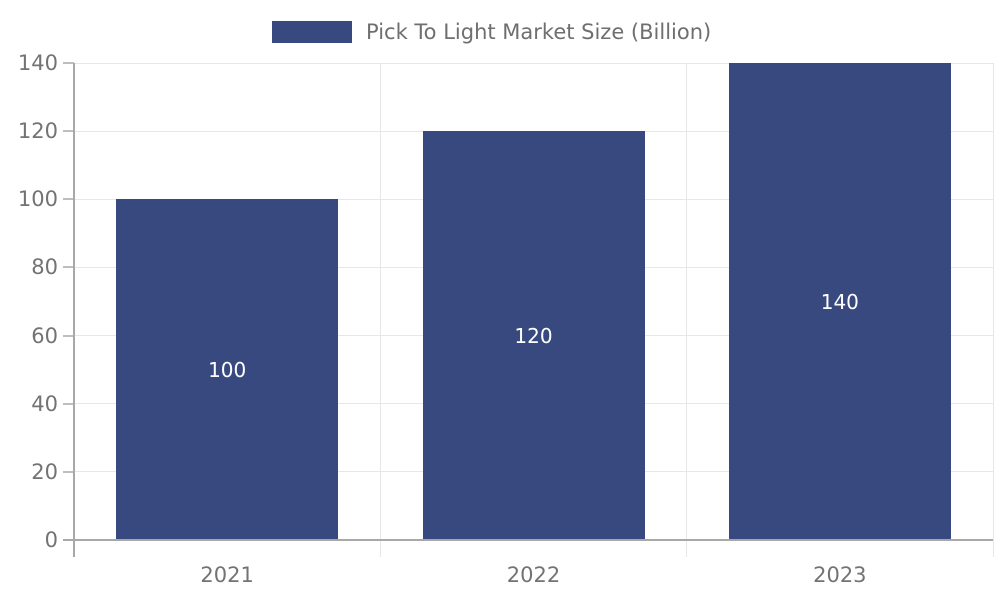 The image size is (1000, 600). Describe the element at coordinates (528, 540) in the screenshot. I see `x-axis-line` at that location.